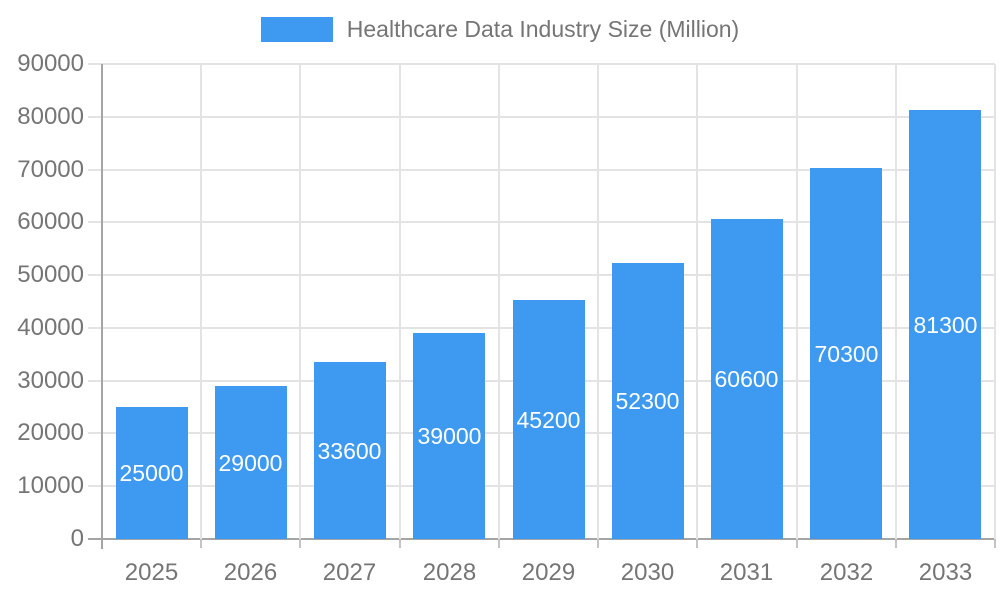 The image size is (1000, 600). What do you see at coordinates (50, 380) in the screenshot?
I see `y-axis-label: 30000` at bounding box center [50, 380].